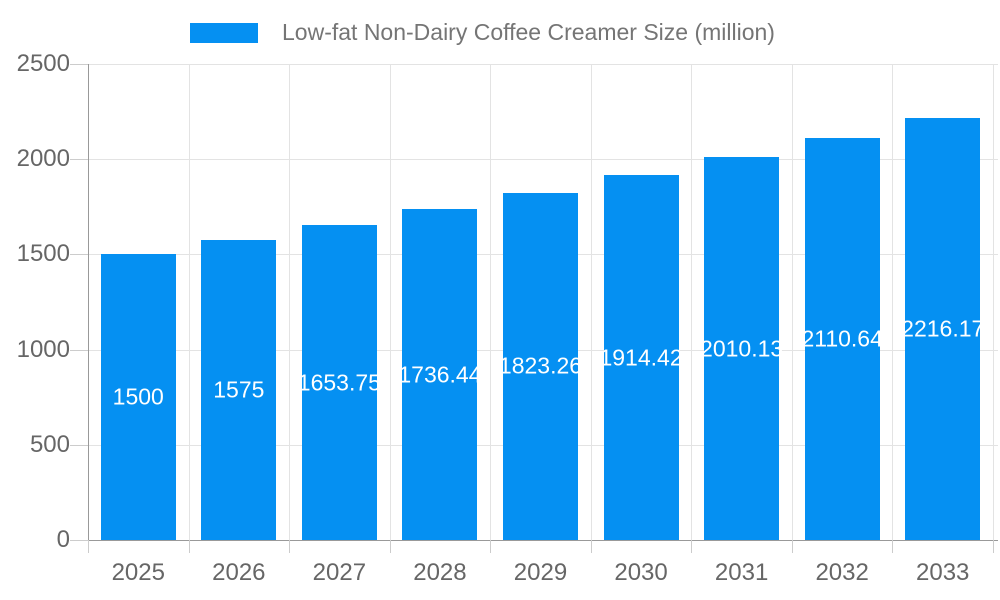 Image resolution: width=1000 pixels, height=600 pixels. I want to click on bar-value-label: 1736.44, so click(440, 374).